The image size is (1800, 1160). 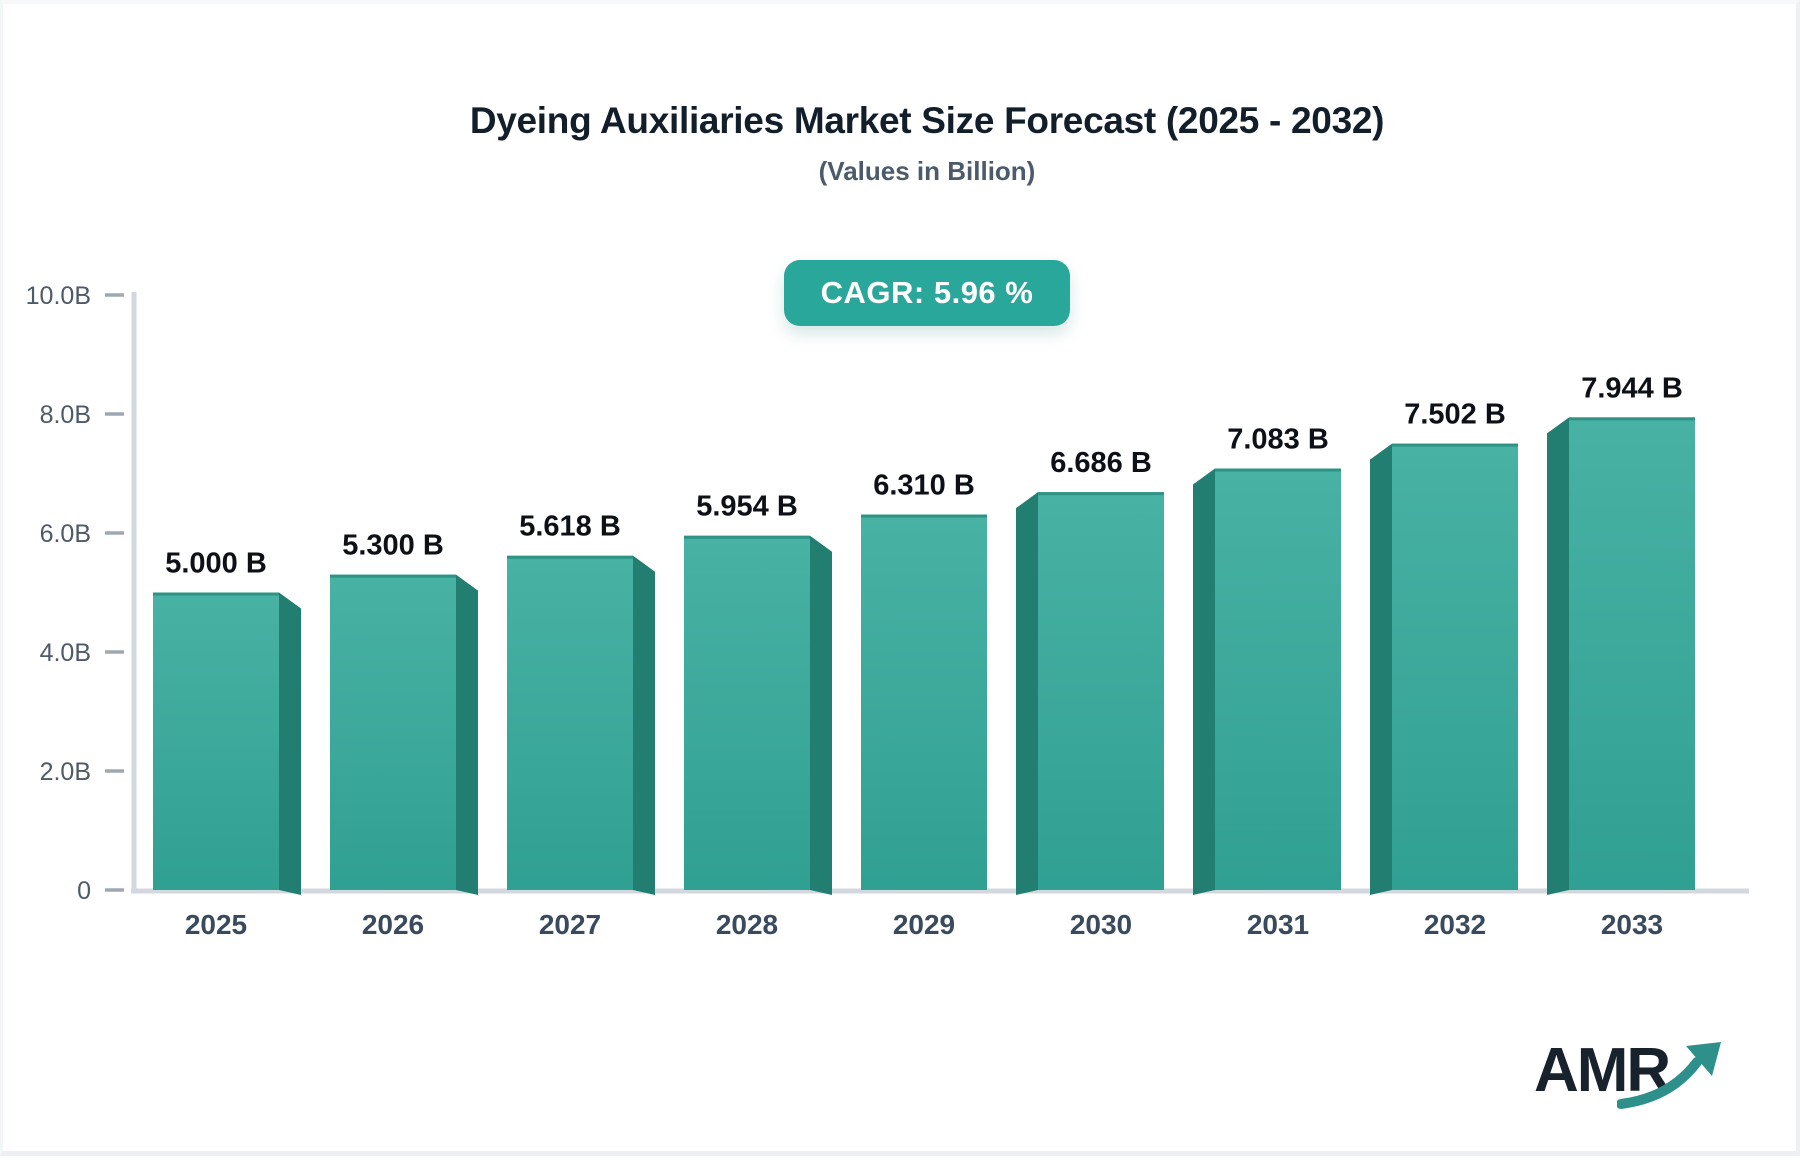 I want to click on y-tick-label: 10.0B, so click(x=58, y=296).